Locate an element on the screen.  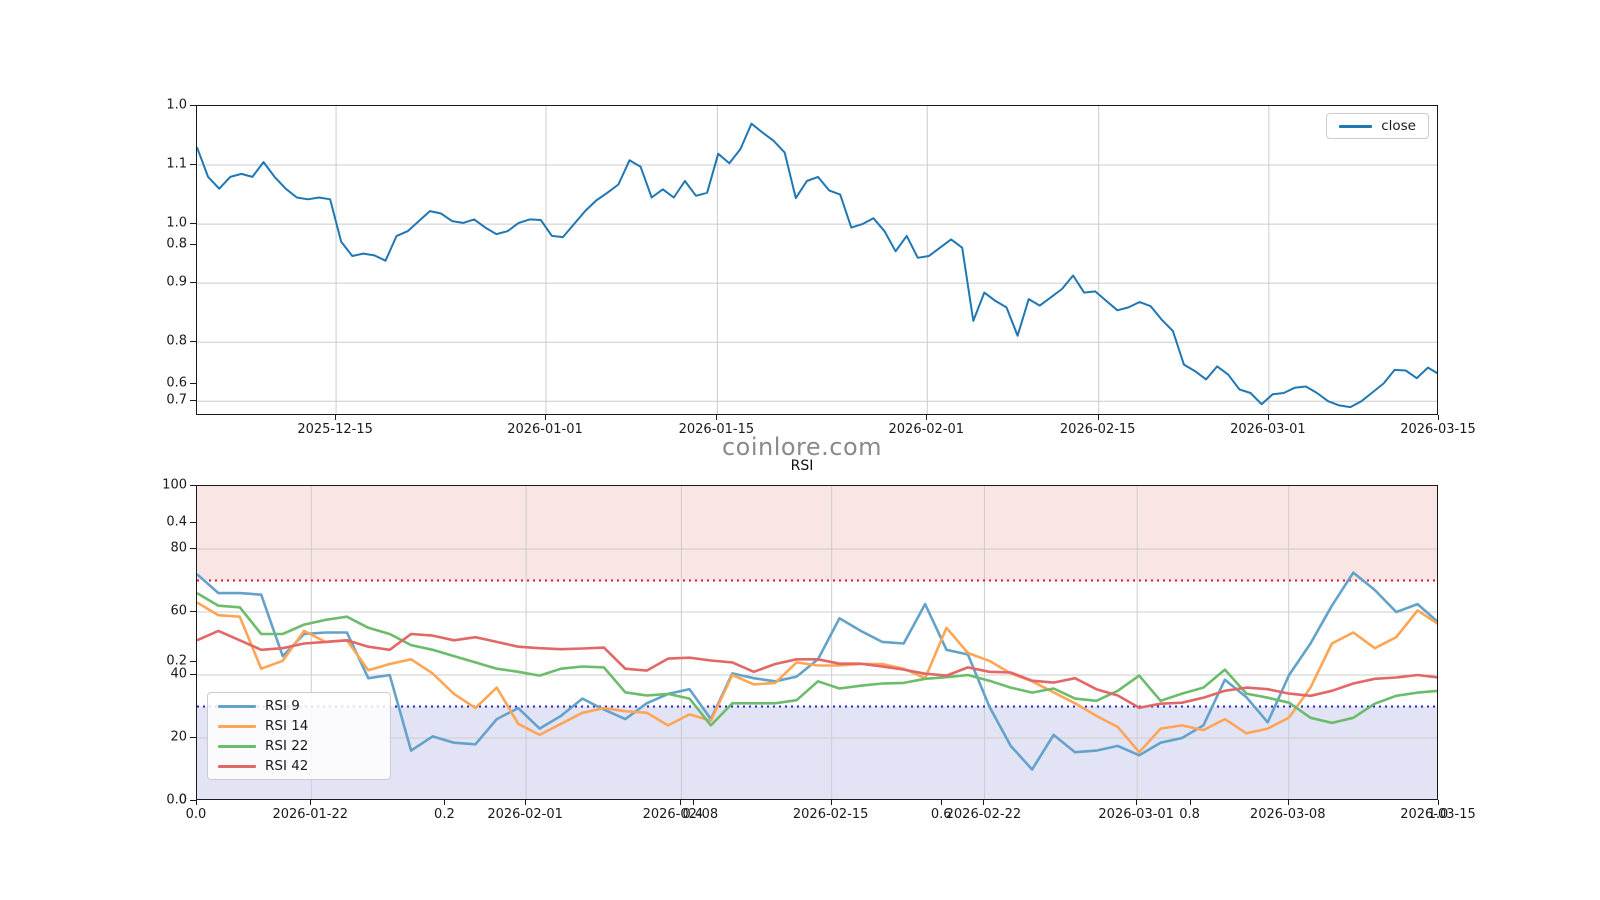
price-y-tick-label: 0.8 is located at coordinates (176, 341).